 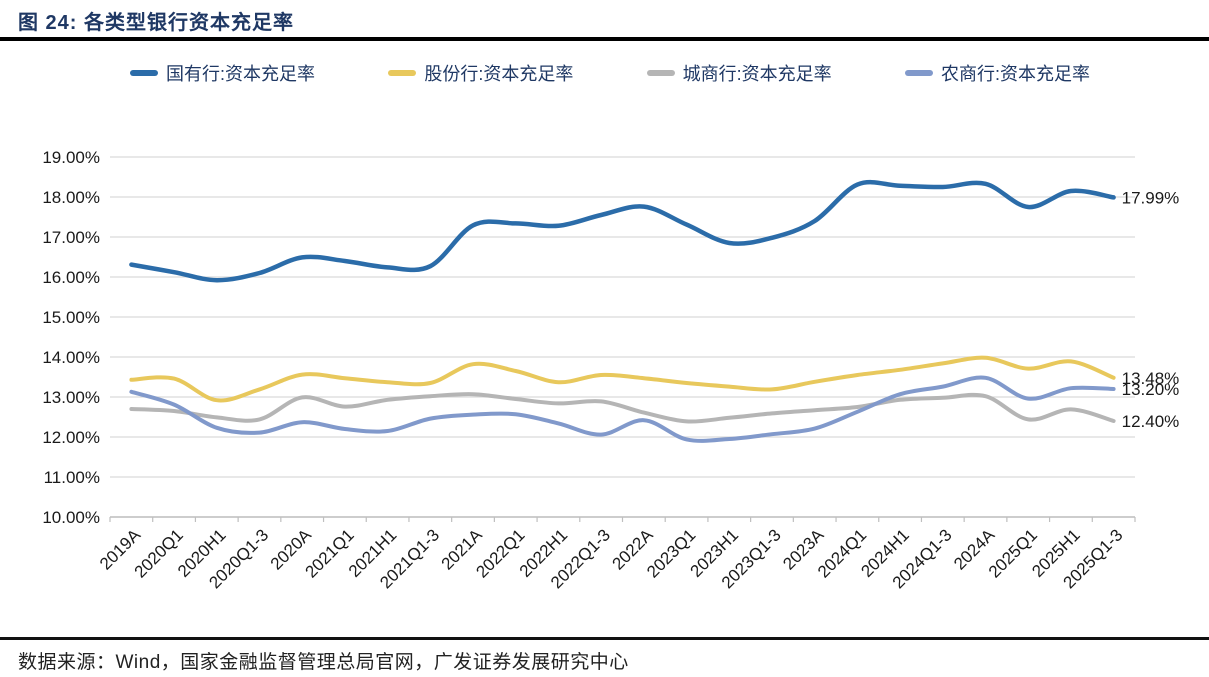 I want to click on series-end-value-label: 17.99%, so click(x=1151, y=197).